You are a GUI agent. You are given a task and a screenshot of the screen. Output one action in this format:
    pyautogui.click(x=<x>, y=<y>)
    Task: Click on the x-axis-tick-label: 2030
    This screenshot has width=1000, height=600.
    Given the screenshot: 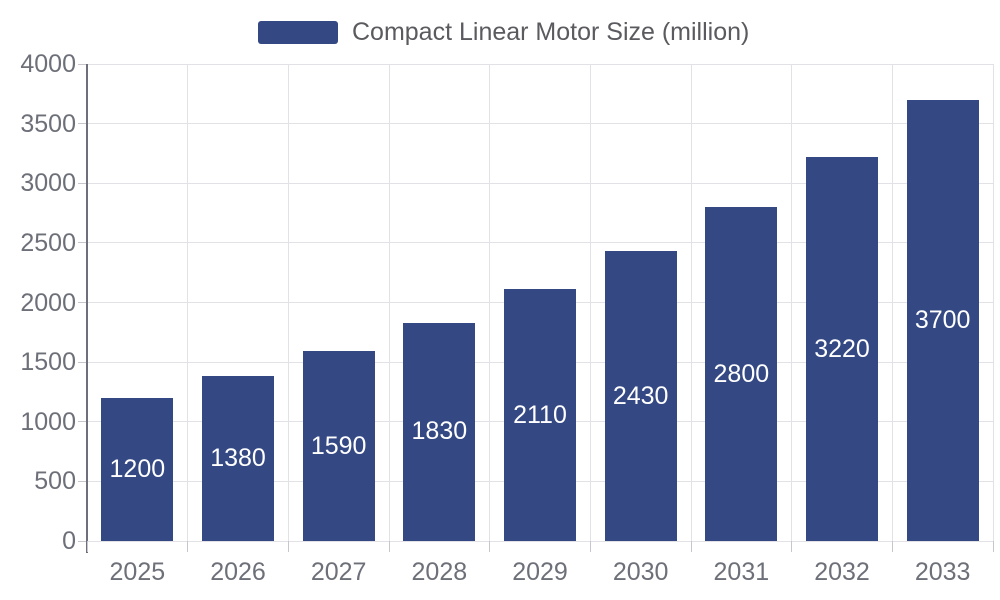 What is the action you would take?
    pyautogui.click(x=640, y=572)
    